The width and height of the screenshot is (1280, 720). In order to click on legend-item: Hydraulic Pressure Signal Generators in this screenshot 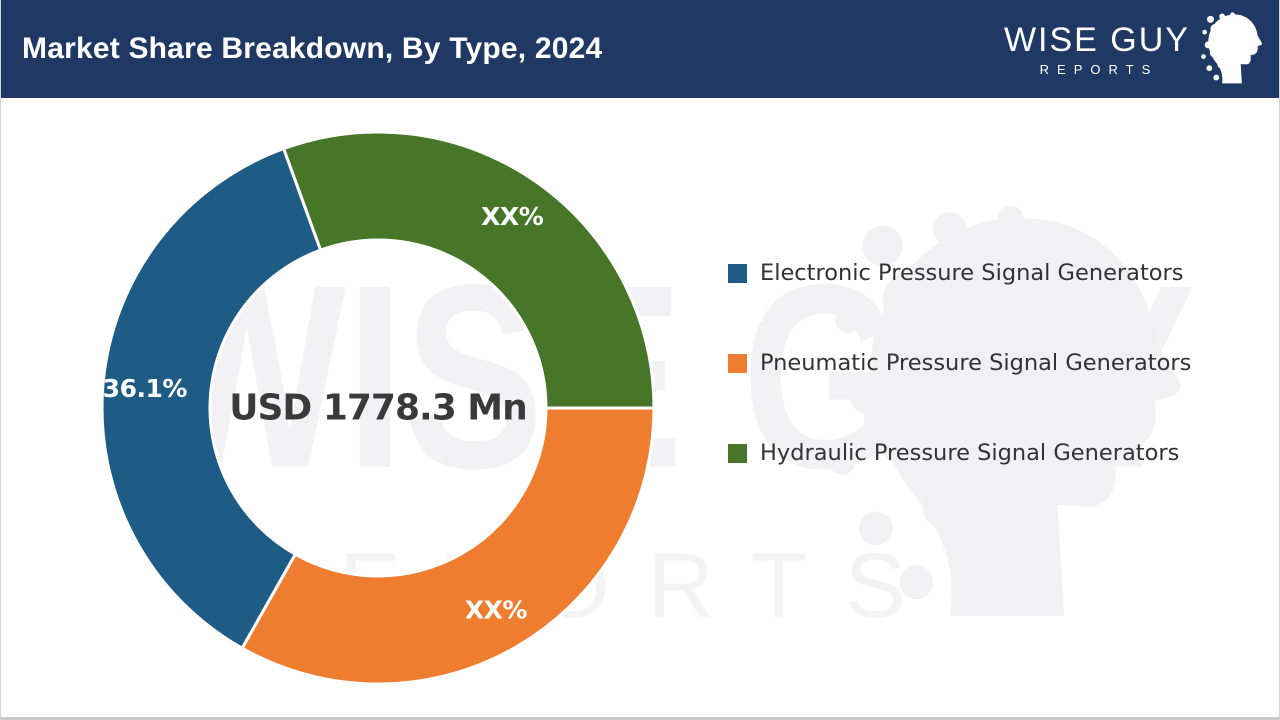, I will do `click(959, 453)`.